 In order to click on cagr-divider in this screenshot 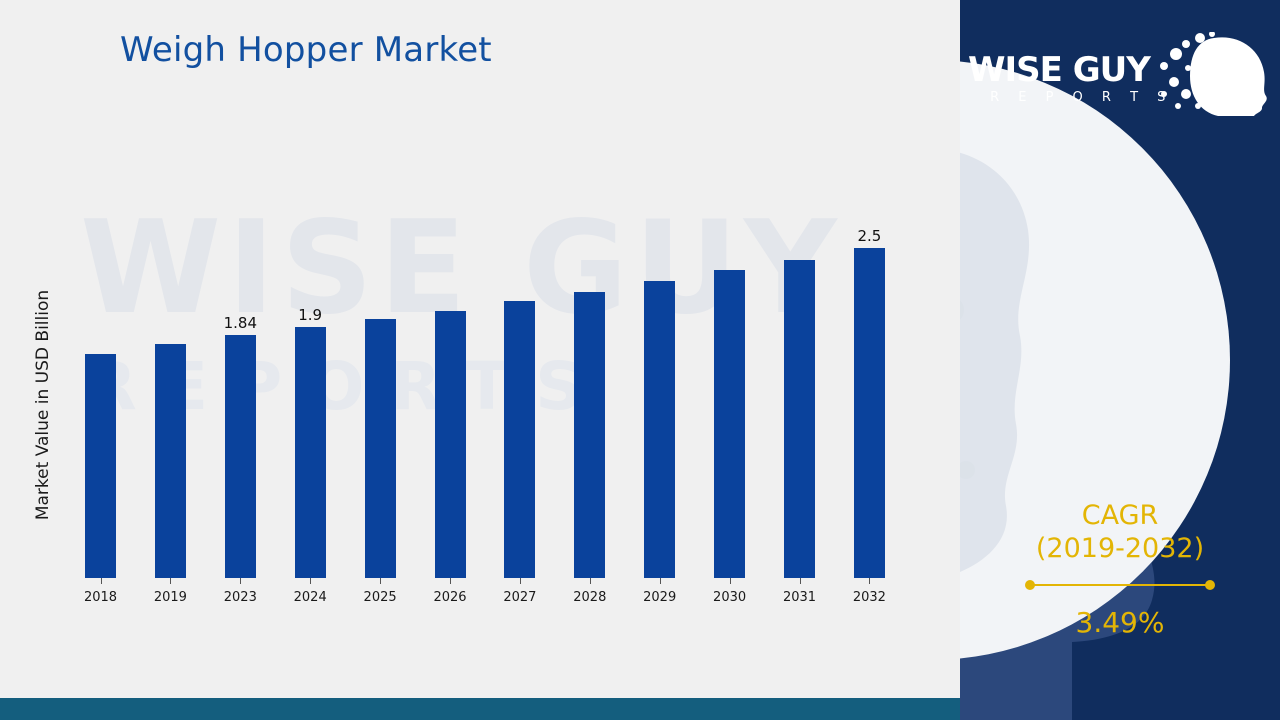, I will do `click(1120, 584)`.